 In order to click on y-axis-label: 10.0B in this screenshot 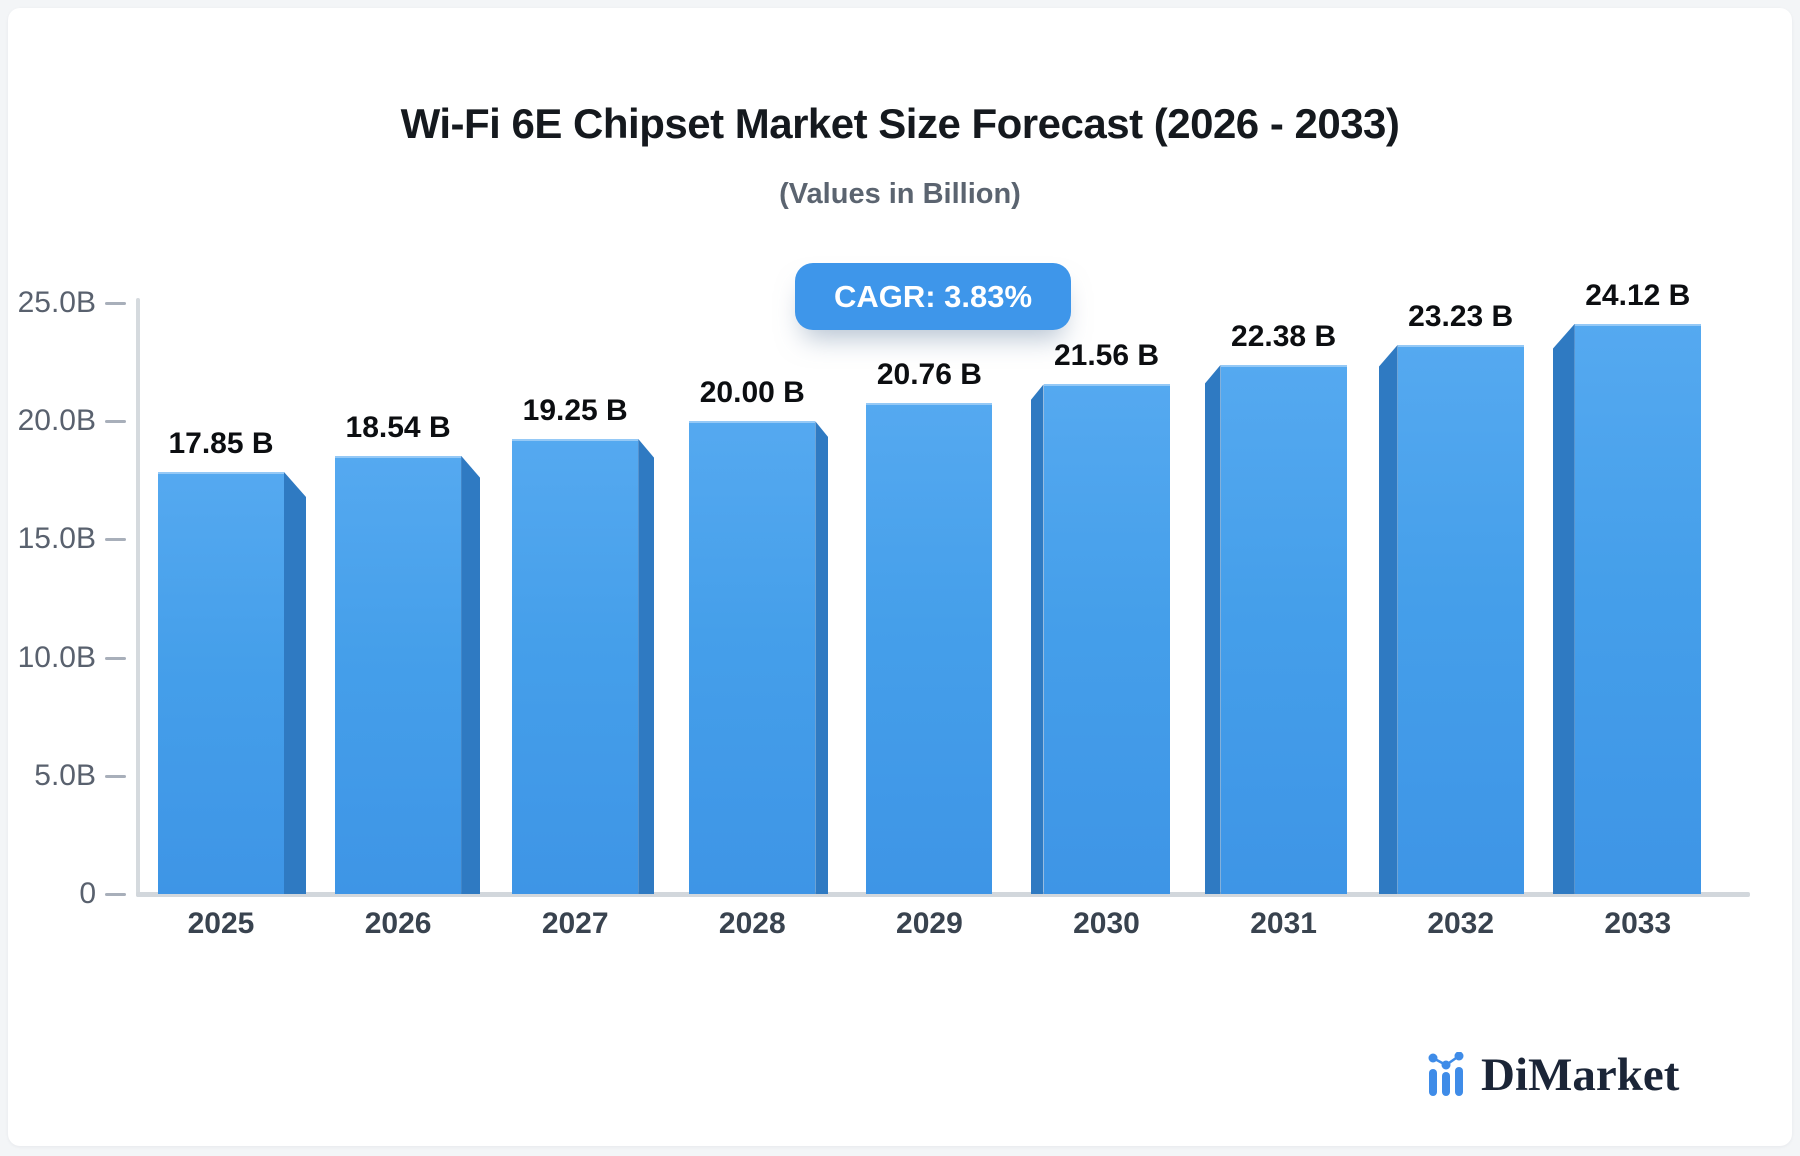, I will do `click(56, 657)`.